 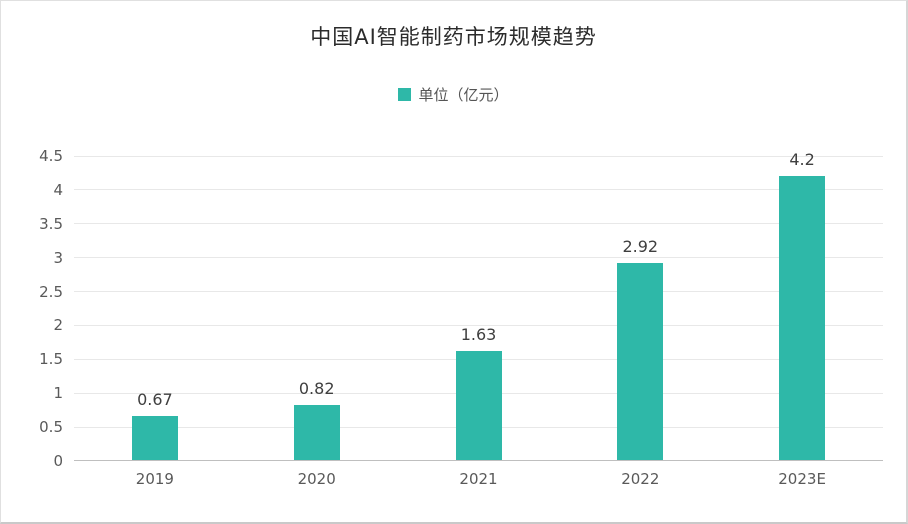 What do you see at coordinates (802, 479) in the screenshot?
I see `x-tick-label: 2023E` at bounding box center [802, 479].